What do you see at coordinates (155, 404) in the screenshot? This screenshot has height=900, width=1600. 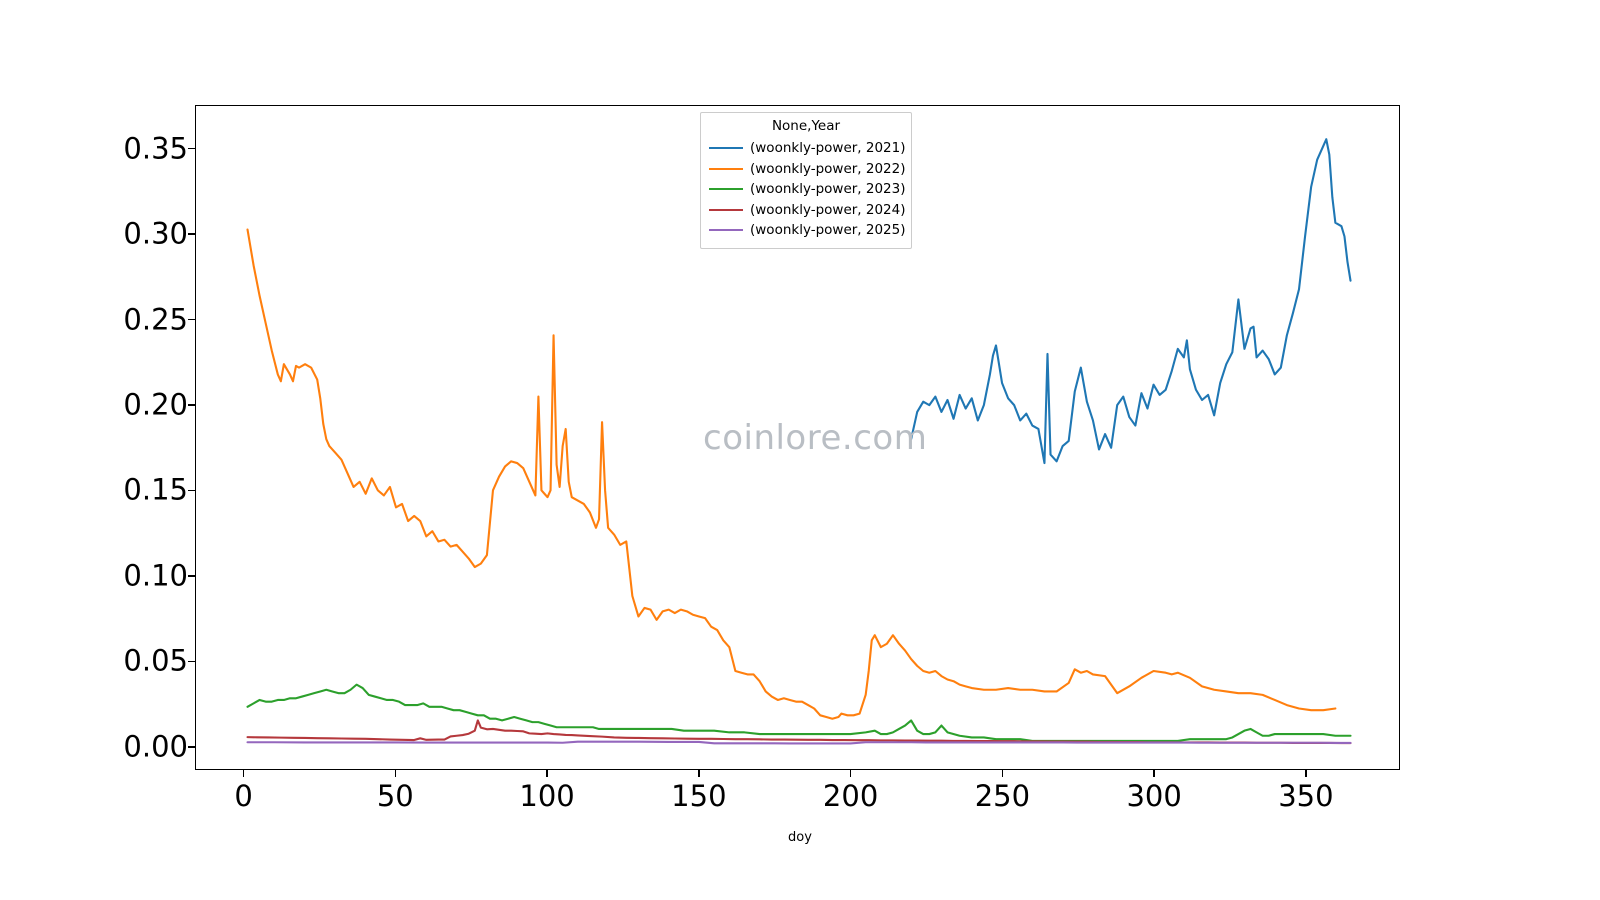 I see `y-tick-label: 0.20` at bounding box center [155, 404].